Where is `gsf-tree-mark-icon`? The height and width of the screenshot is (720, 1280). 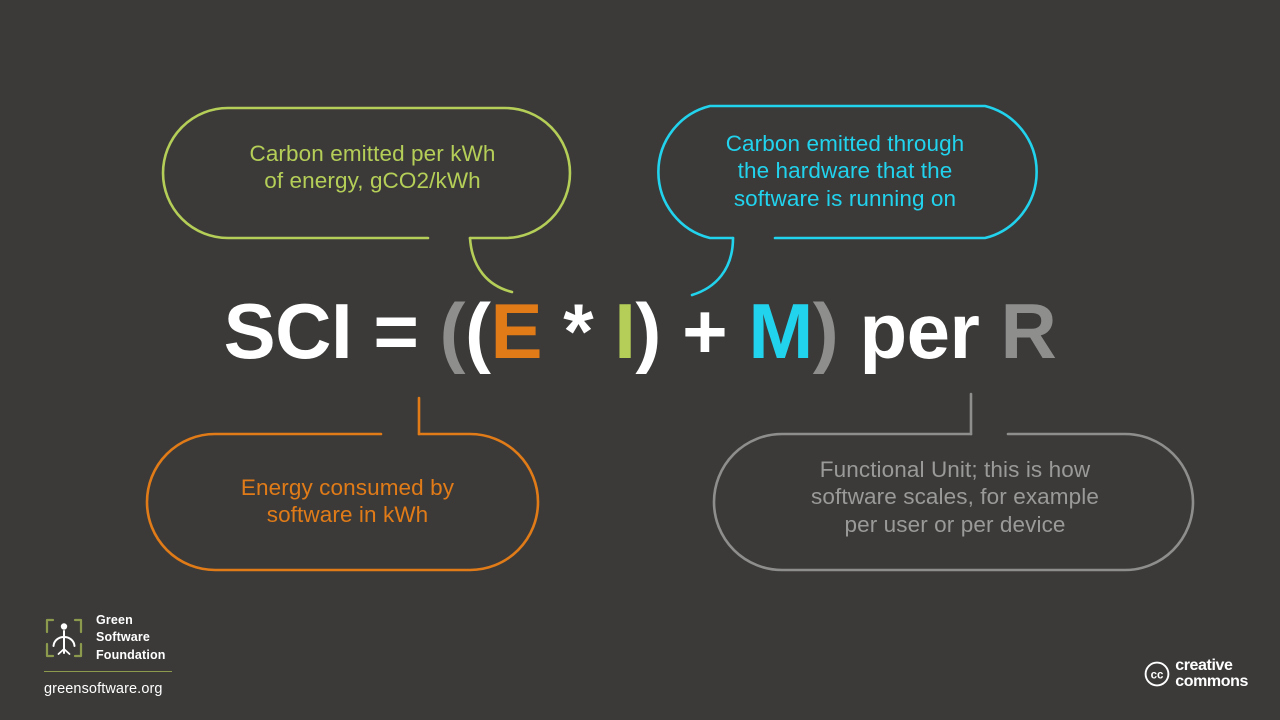 gsf-tree-mark-icon is located at coordinates (64, 637).